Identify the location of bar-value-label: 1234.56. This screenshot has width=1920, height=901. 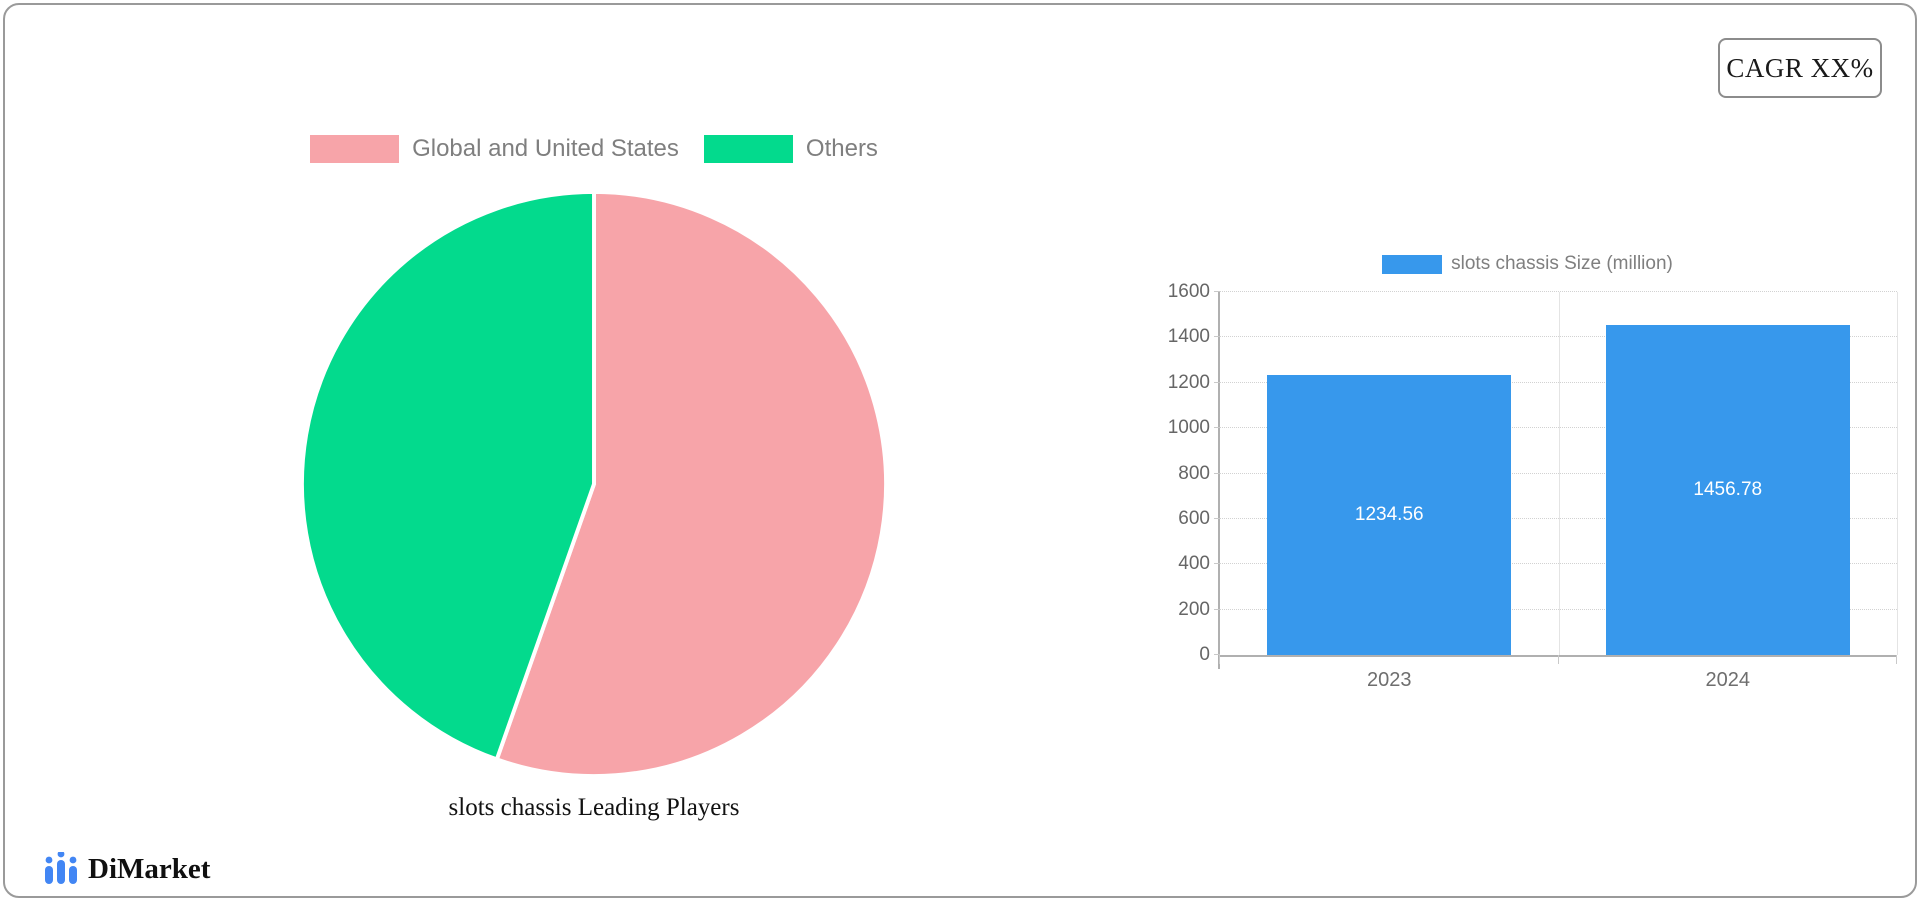
(1389, 514).